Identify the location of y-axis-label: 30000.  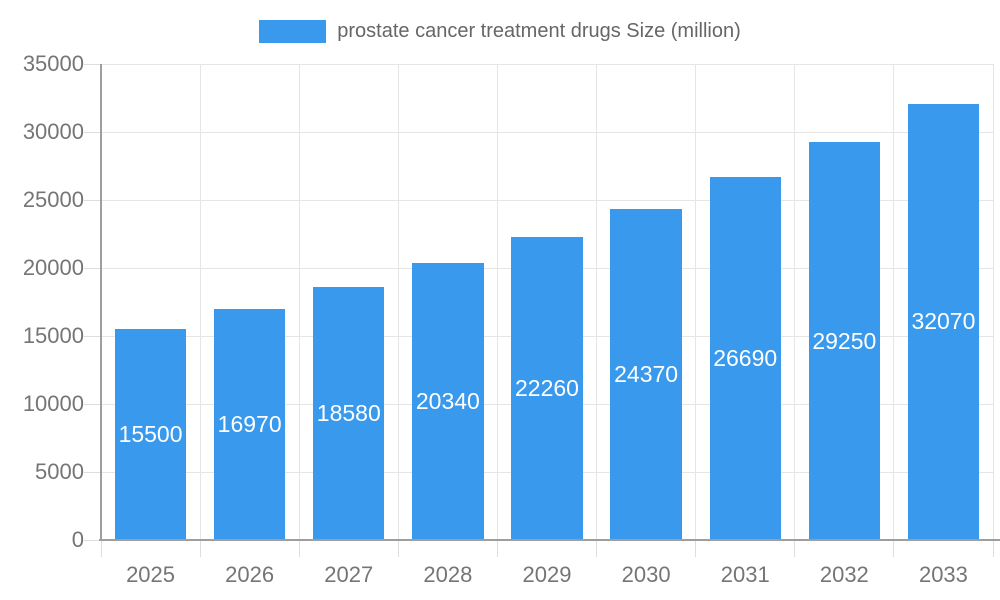
(53, 131).